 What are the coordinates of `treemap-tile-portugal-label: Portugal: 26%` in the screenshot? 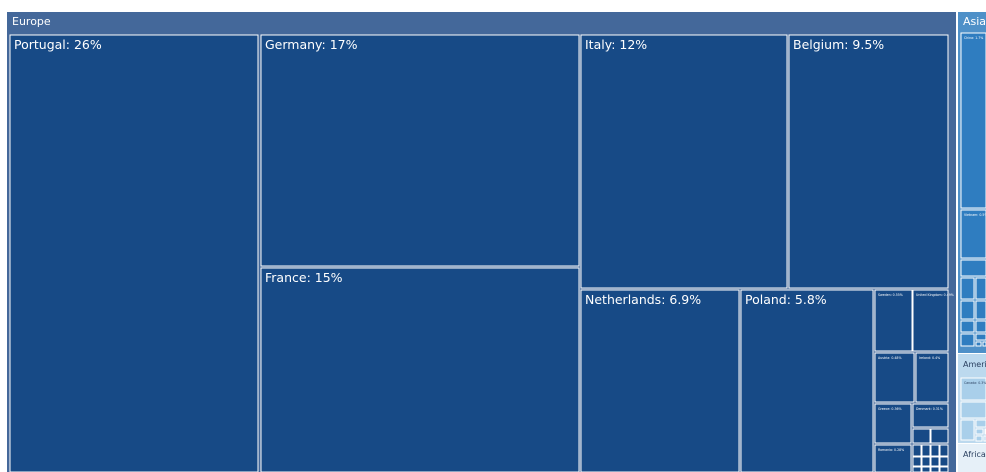 It's located at (58, 44).